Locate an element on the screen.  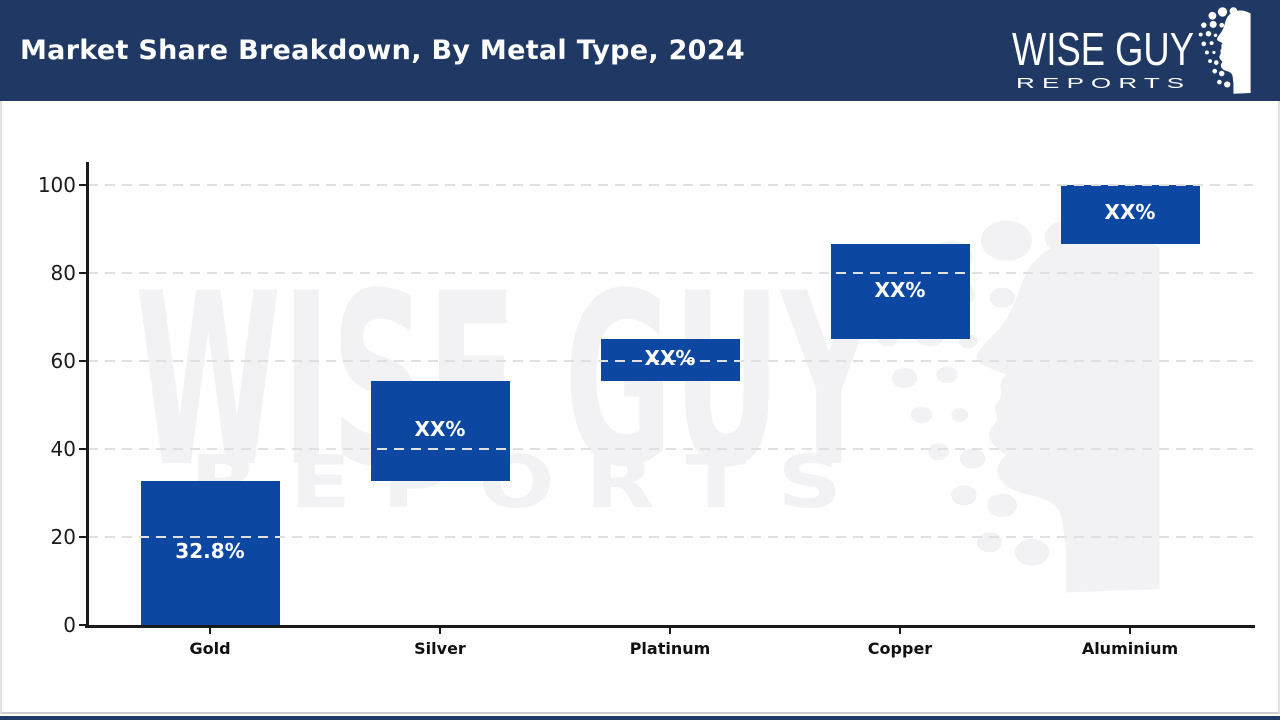
y-tick-label: 0 is located at coordinates (69, 625).